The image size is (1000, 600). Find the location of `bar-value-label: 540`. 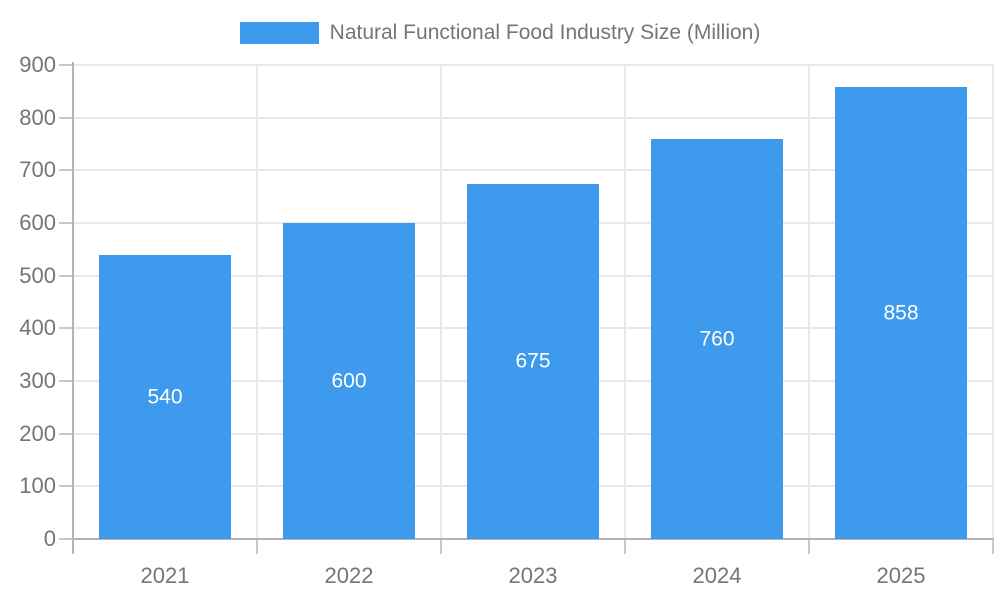

bar-value-label: 540 is located at coordinates (165, 397).